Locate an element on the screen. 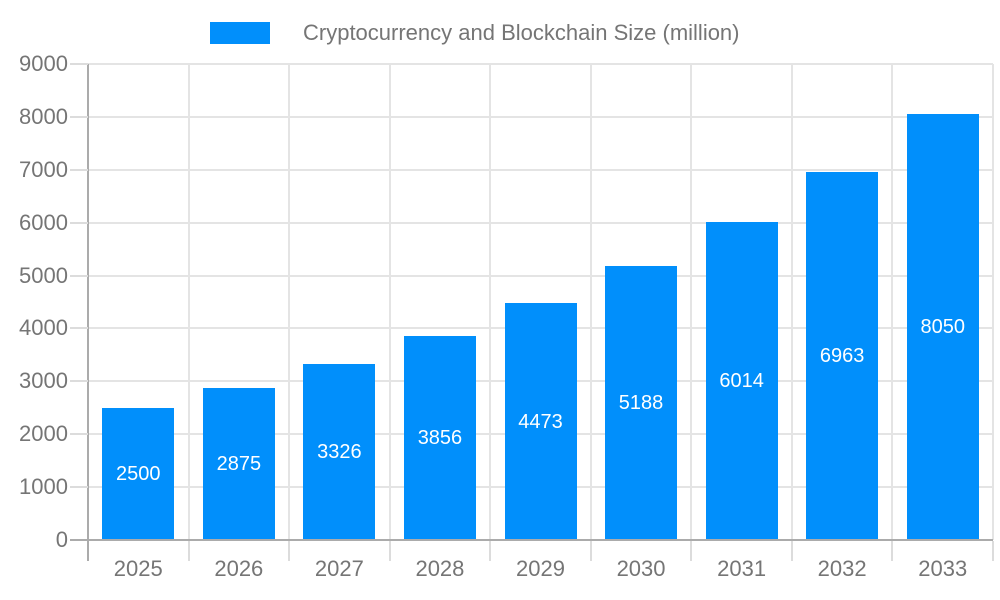 This screenshot has width=1000, height=600. x-tick-label-2031: 2031 is located at coordinates (742, 568).